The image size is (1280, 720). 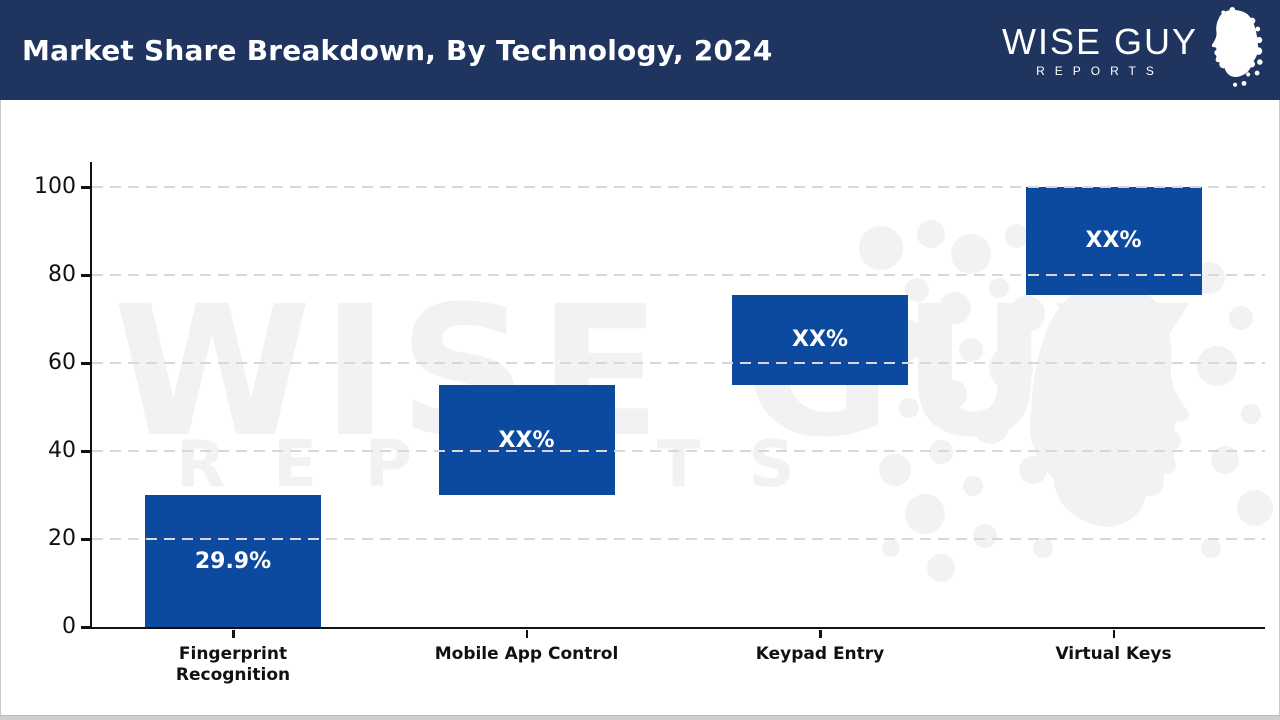 What do you see at coordinates (55, 186) in the screenshot?
I see `y-axis-tick-label: 100` at bounding box center [55, 186].